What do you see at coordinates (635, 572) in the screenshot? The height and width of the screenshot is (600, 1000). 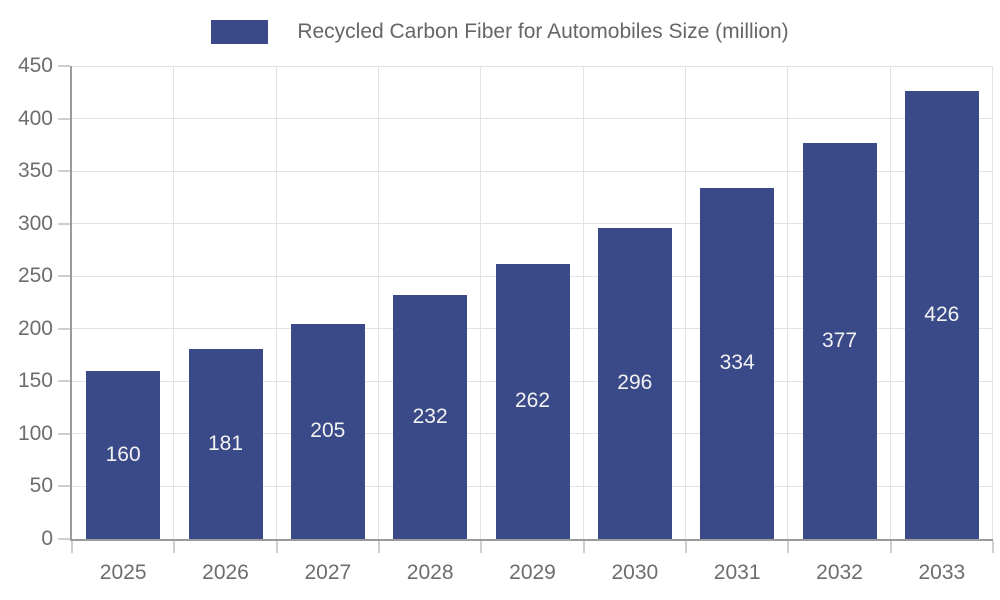 I see `x-axis-tick-label: 2030` at bounding box center [635, 572].